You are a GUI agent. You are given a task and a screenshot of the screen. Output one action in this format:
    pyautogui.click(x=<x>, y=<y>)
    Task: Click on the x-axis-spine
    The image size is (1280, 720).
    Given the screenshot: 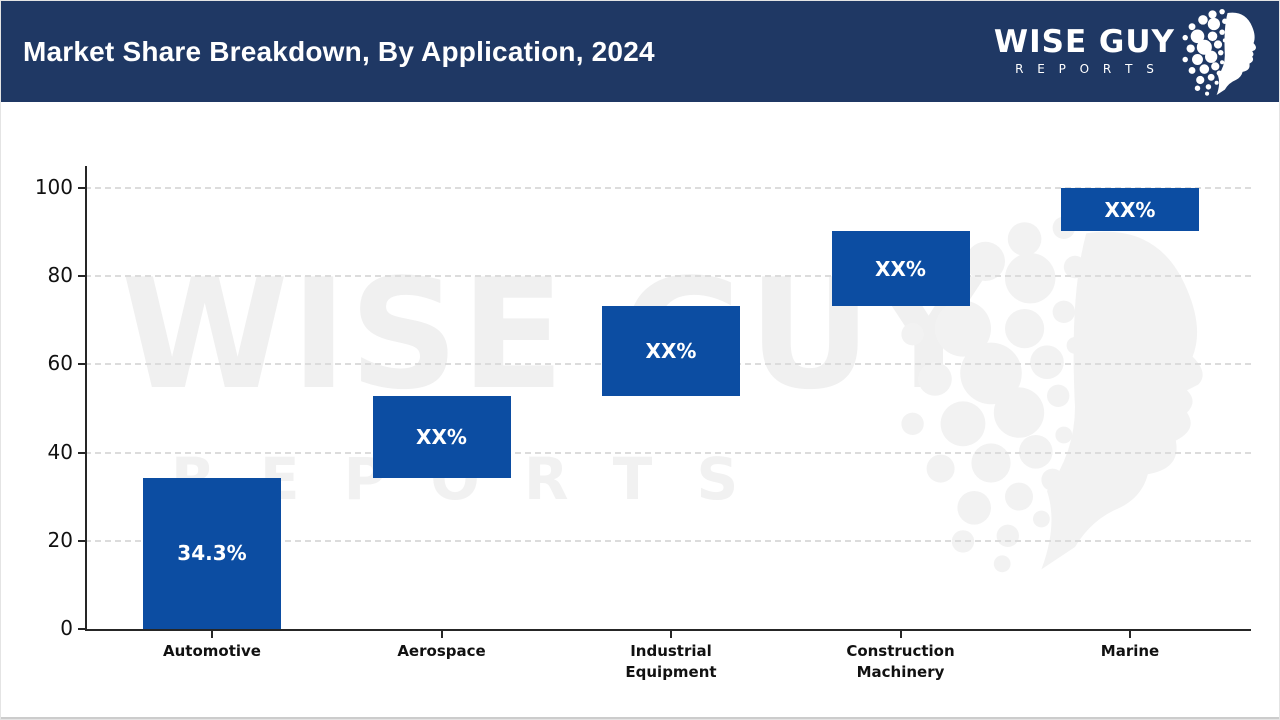 What is the action you would take?
    pyautogui.click(x=668, y=630)
    